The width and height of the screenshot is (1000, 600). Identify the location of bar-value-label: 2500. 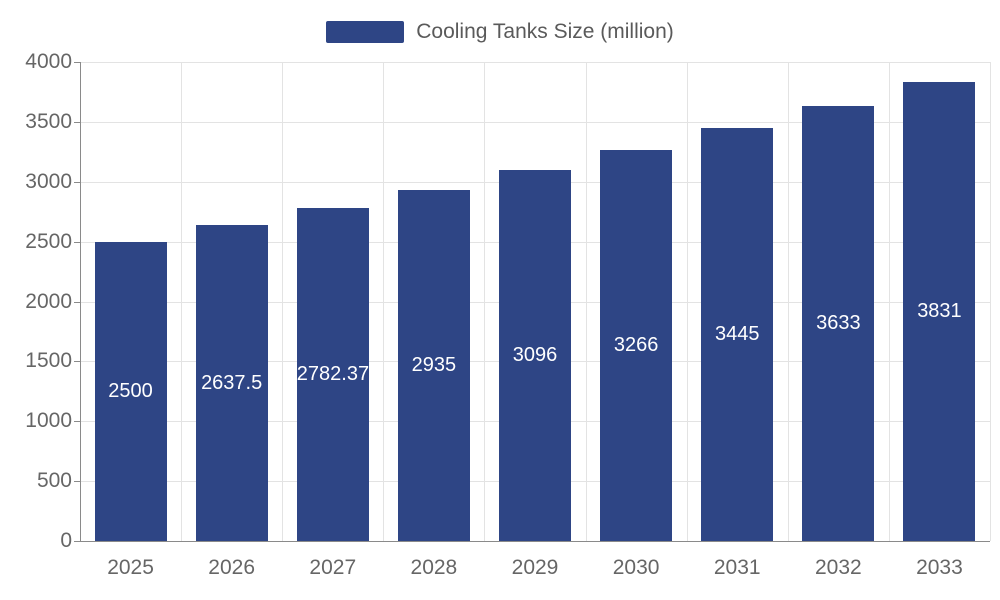
(130, 390).